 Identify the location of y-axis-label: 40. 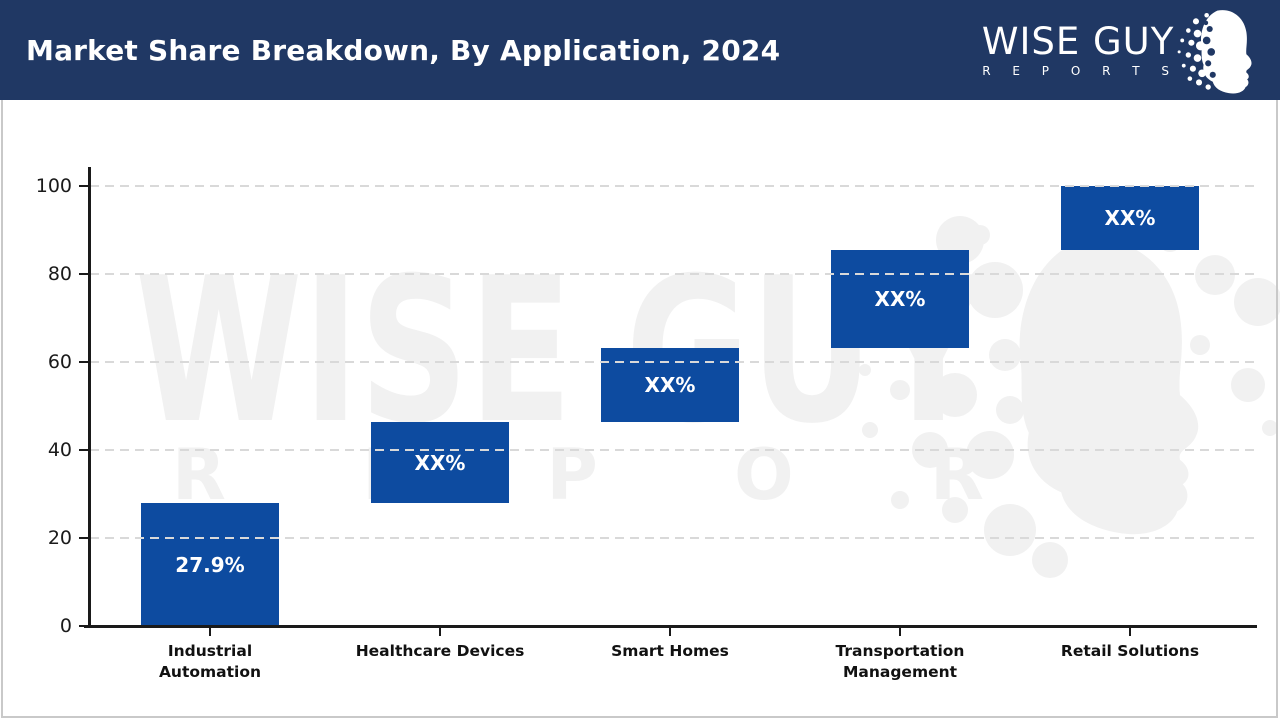
(59, 450).